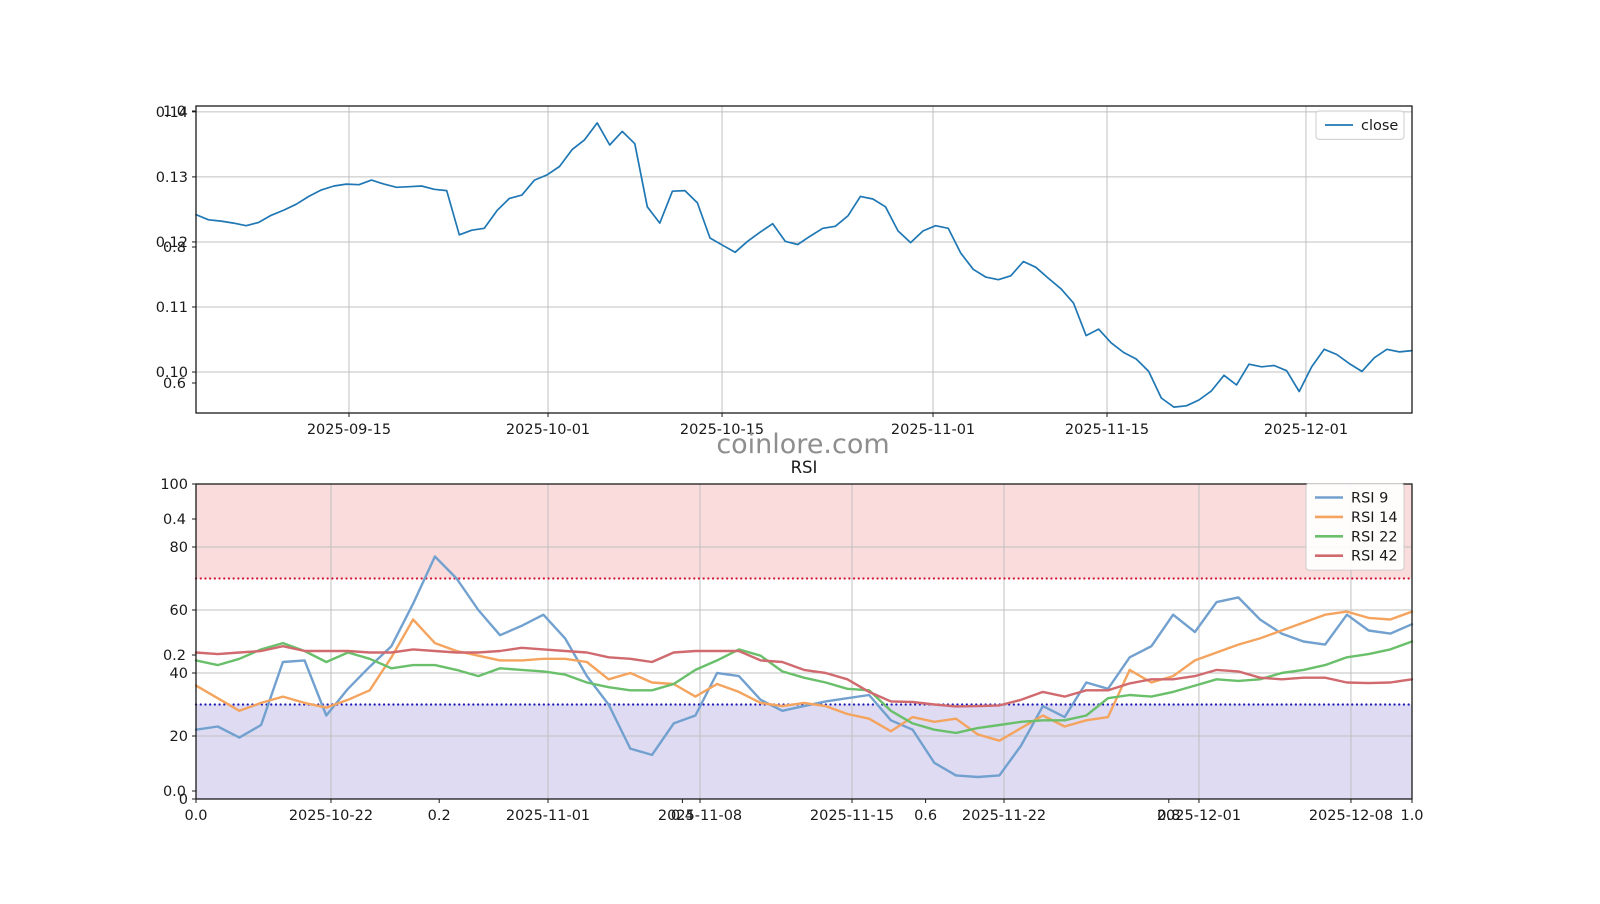 Image resolution: width=1600 pixels, height=904 pixels. I want to click on y-tick-label: 0.12, so click(172, 243).